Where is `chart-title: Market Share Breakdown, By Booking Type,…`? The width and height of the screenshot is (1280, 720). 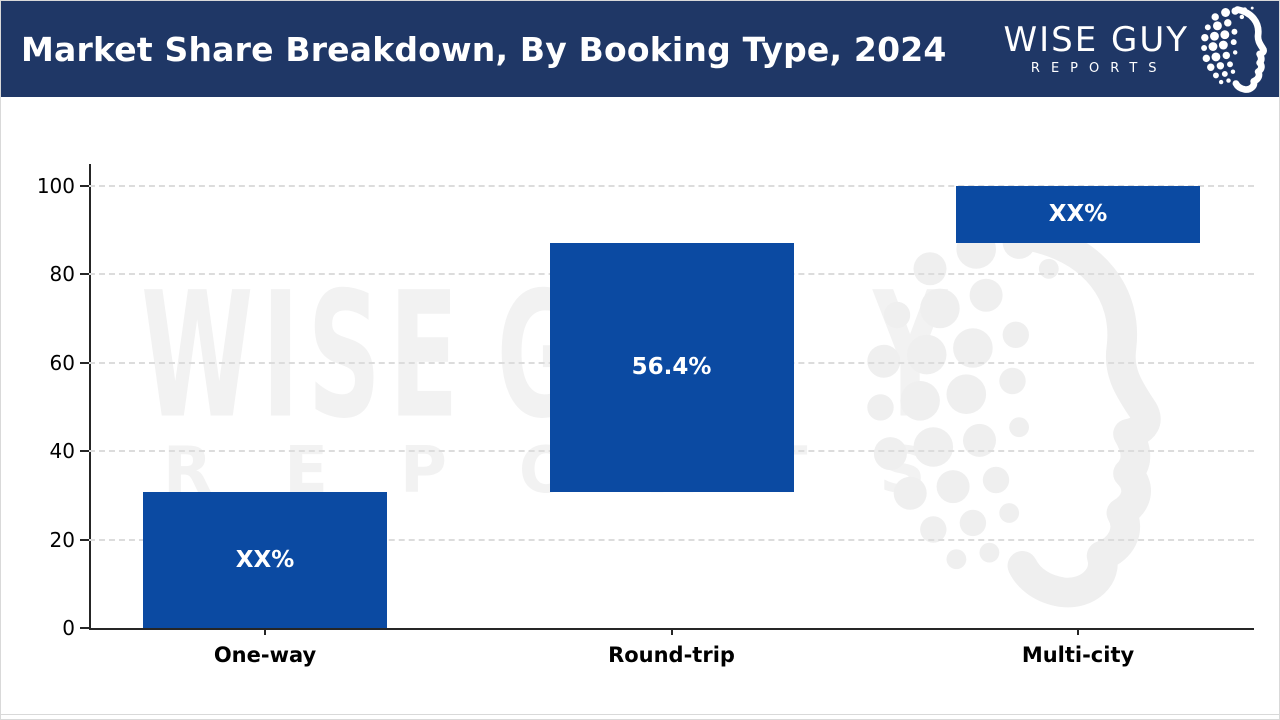
chart-title: Market Share Breakdown, By Booking Type,… is located at coordinates (484, 49).